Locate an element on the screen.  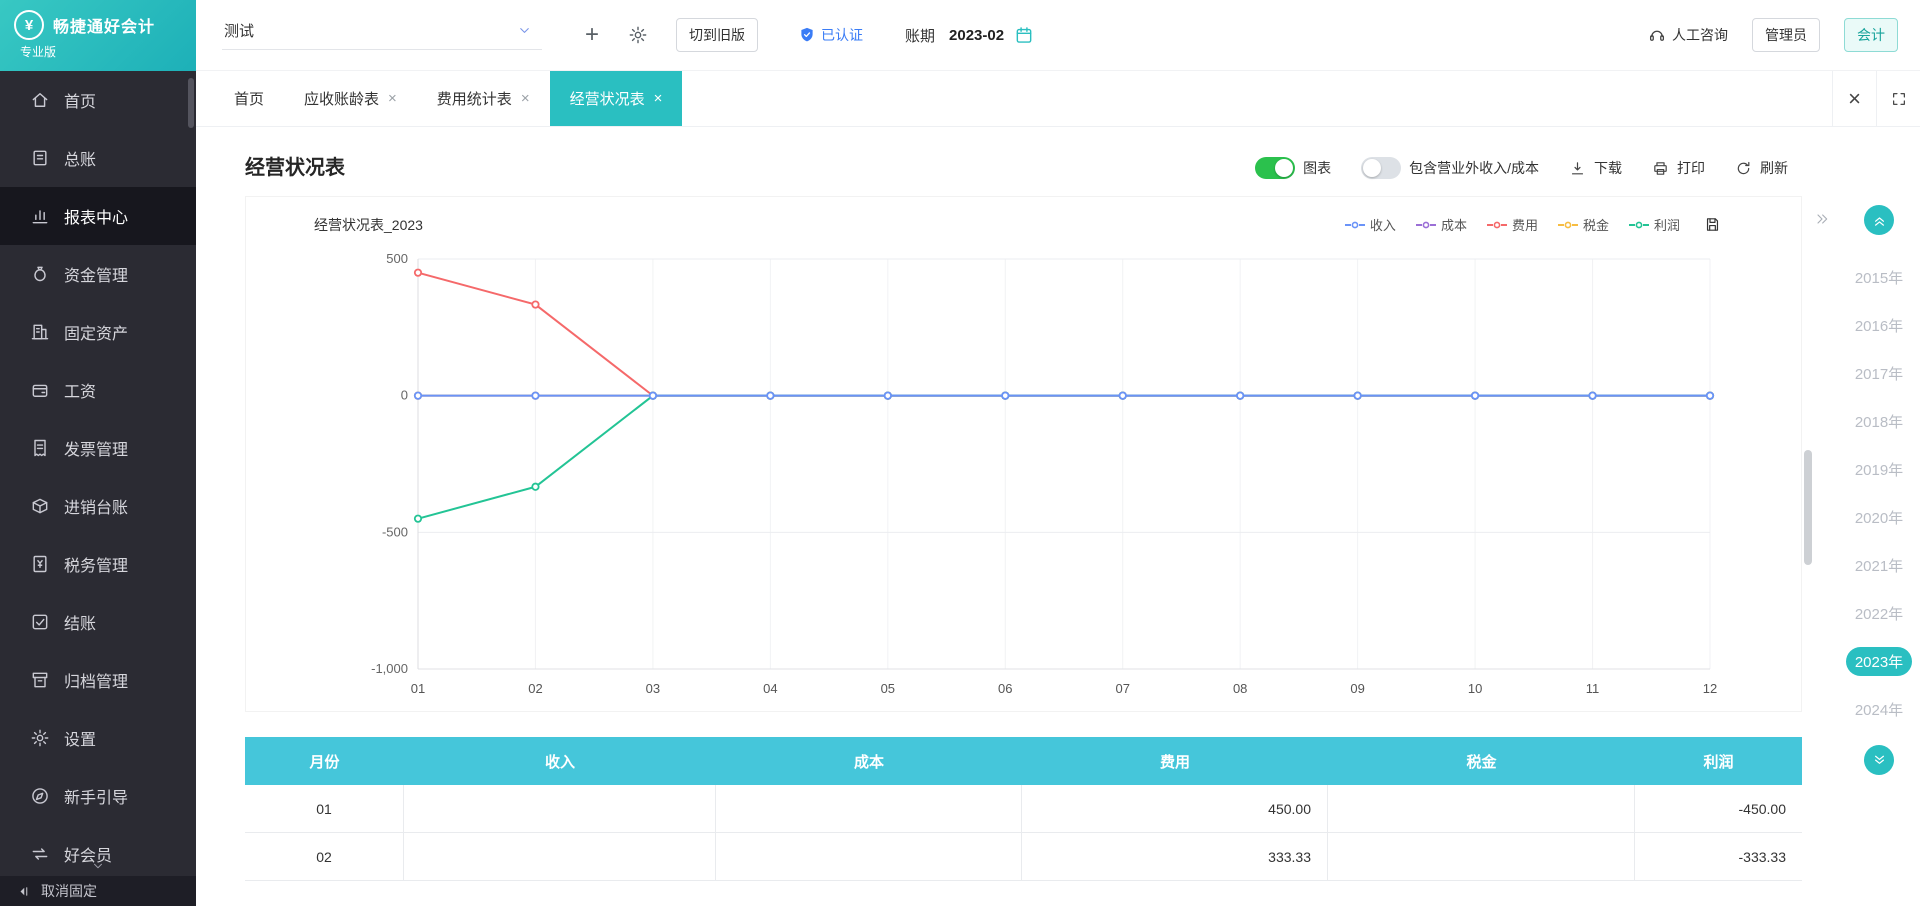
nonop-toggle: 包含营业外收入/成本 is located at coordinates (1450, 168).